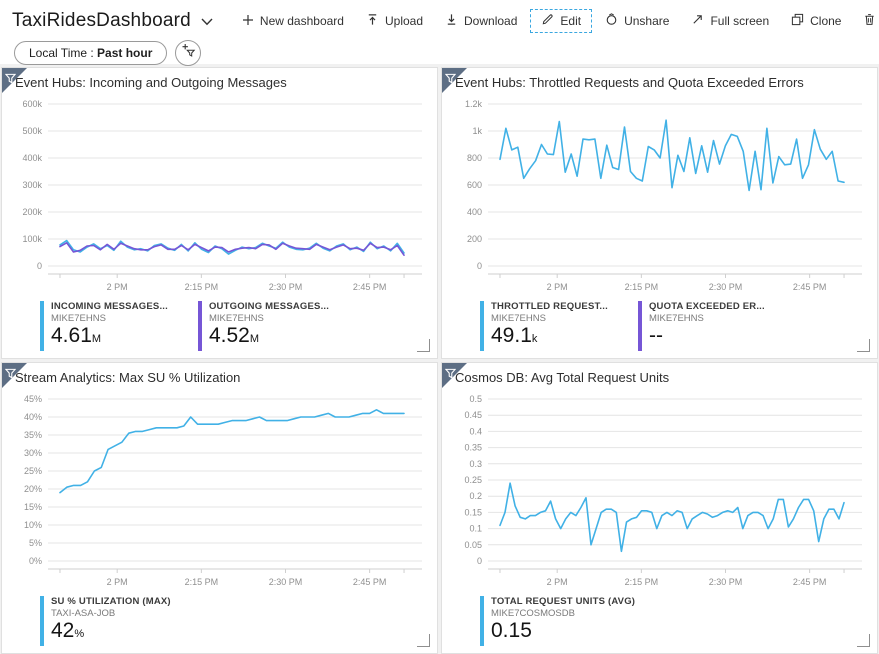  Describe the element at coordinates (474, 104) in the screenshot. I see `svg-text: 1.2k` at that location.